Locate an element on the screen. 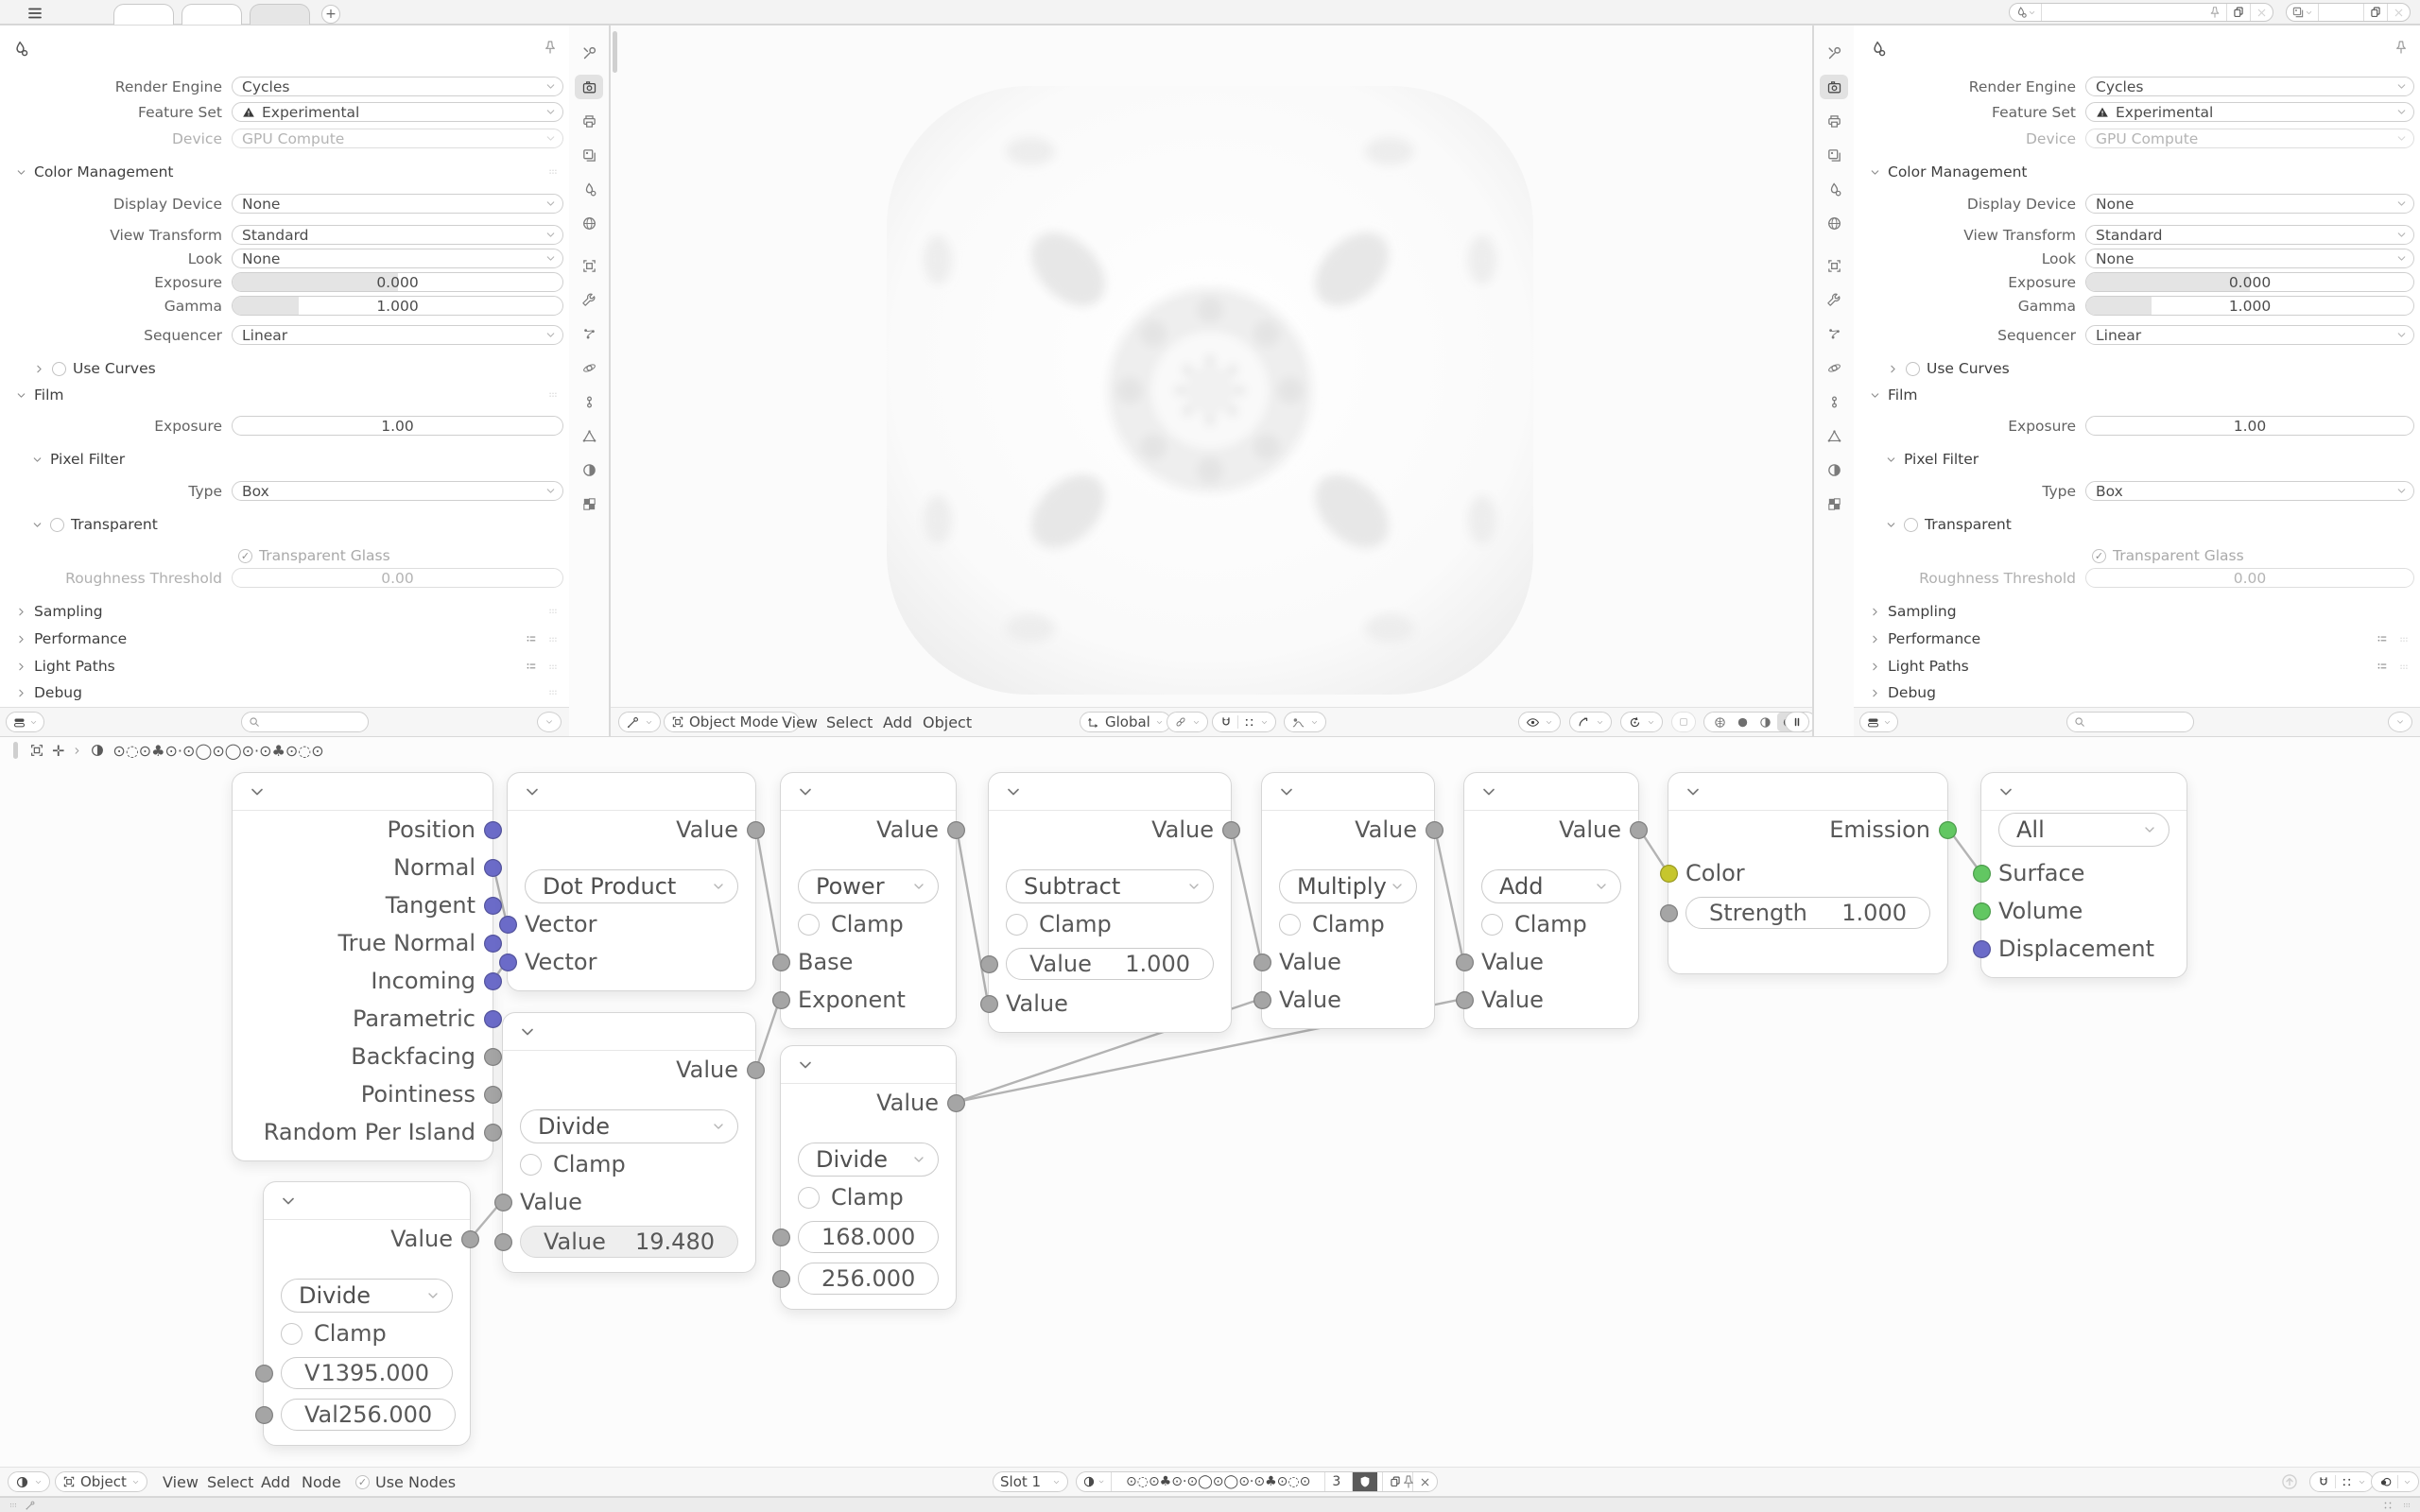  mode-select: Object Mode is located at coordinates (732, 722).